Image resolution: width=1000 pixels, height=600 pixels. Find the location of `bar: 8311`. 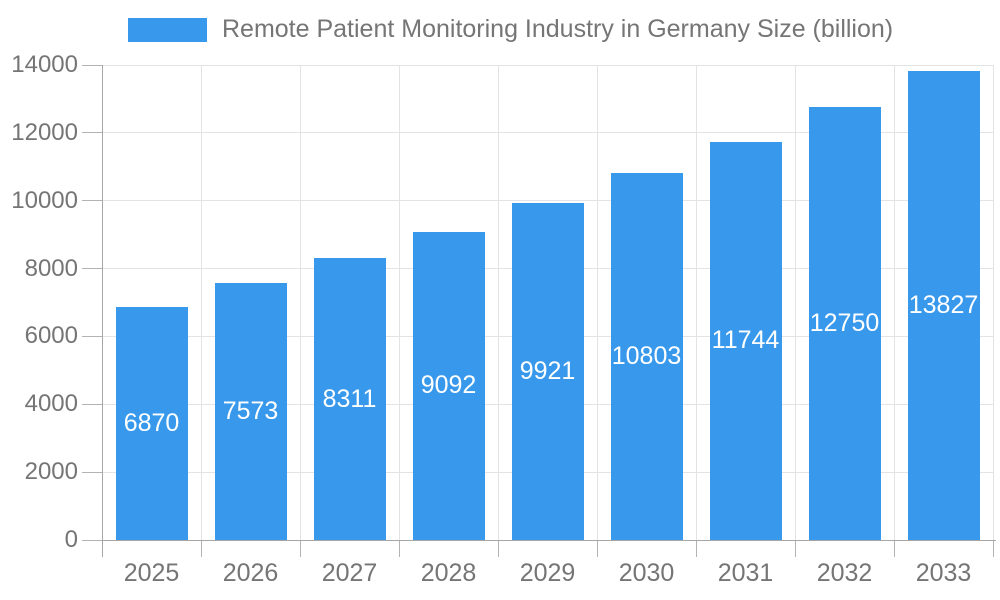

bar: 8311 is located at coordinates (349, 399).